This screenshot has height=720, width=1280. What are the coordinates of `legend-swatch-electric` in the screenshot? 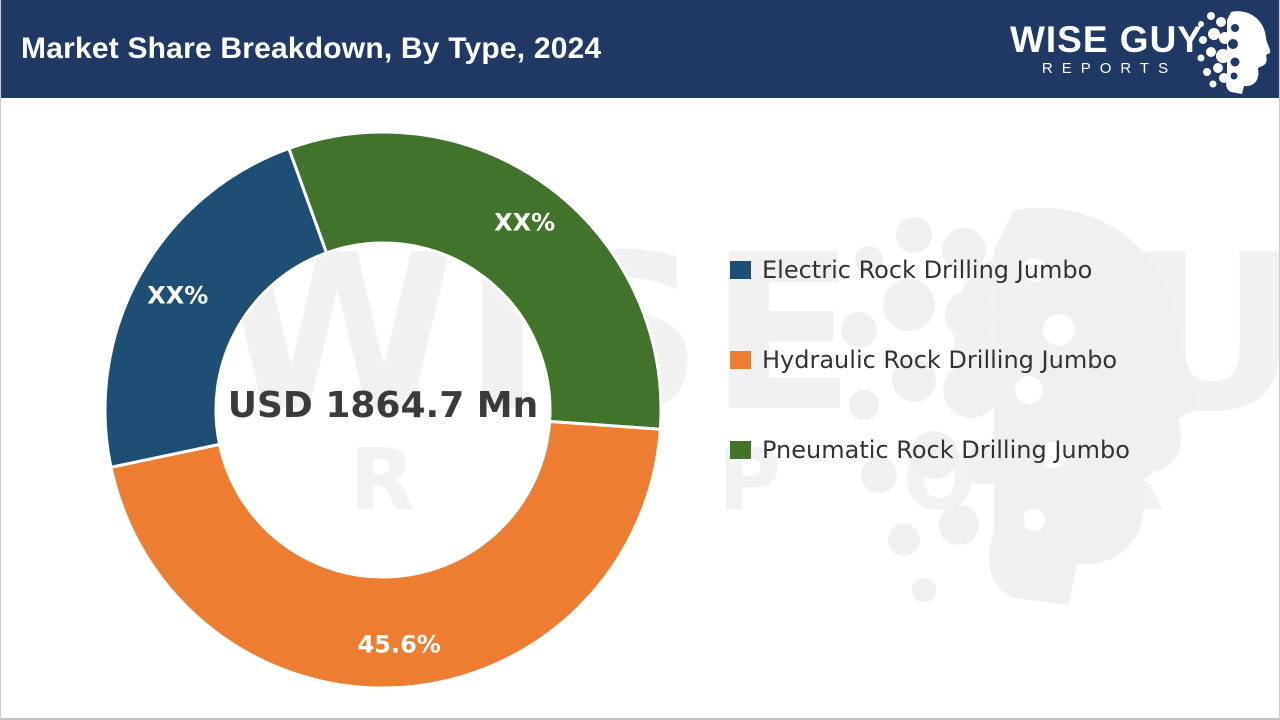 It's located at (740, 270).